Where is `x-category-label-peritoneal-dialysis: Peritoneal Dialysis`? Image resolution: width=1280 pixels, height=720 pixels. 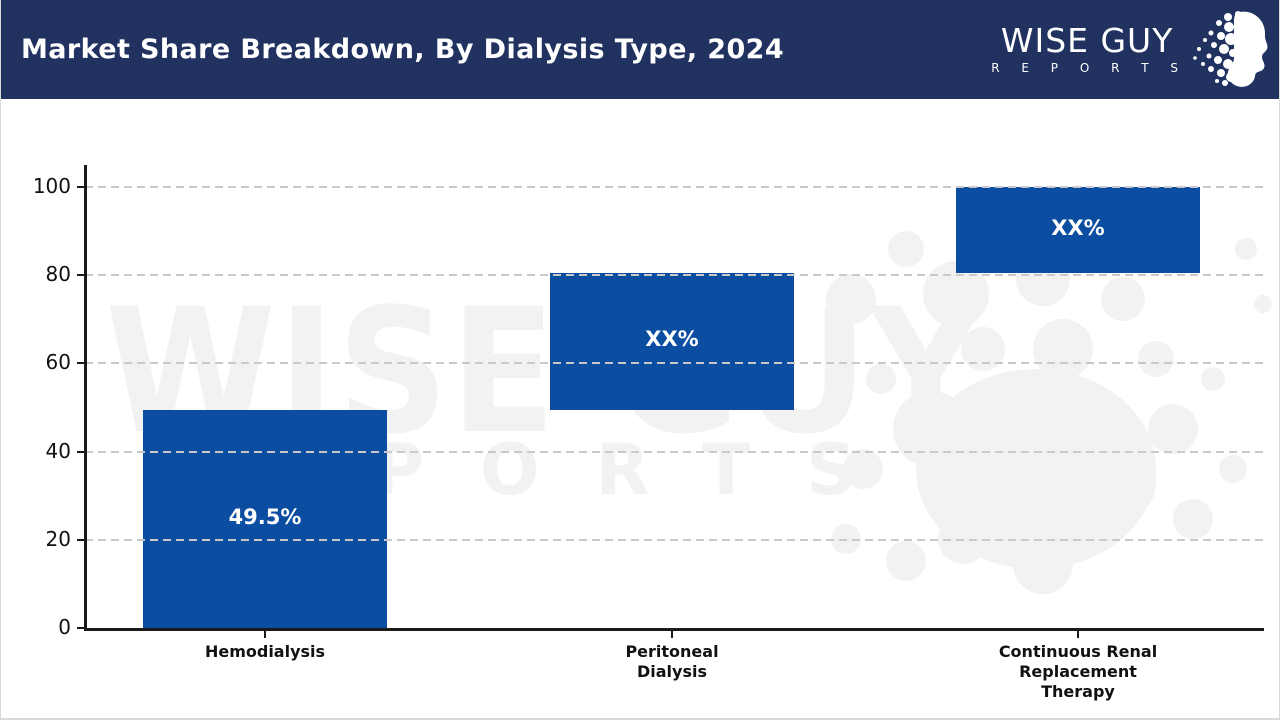
x-category-label-peritoneal-dialysis: Peritoneal Dialysis is located at coordinates (672, 662).